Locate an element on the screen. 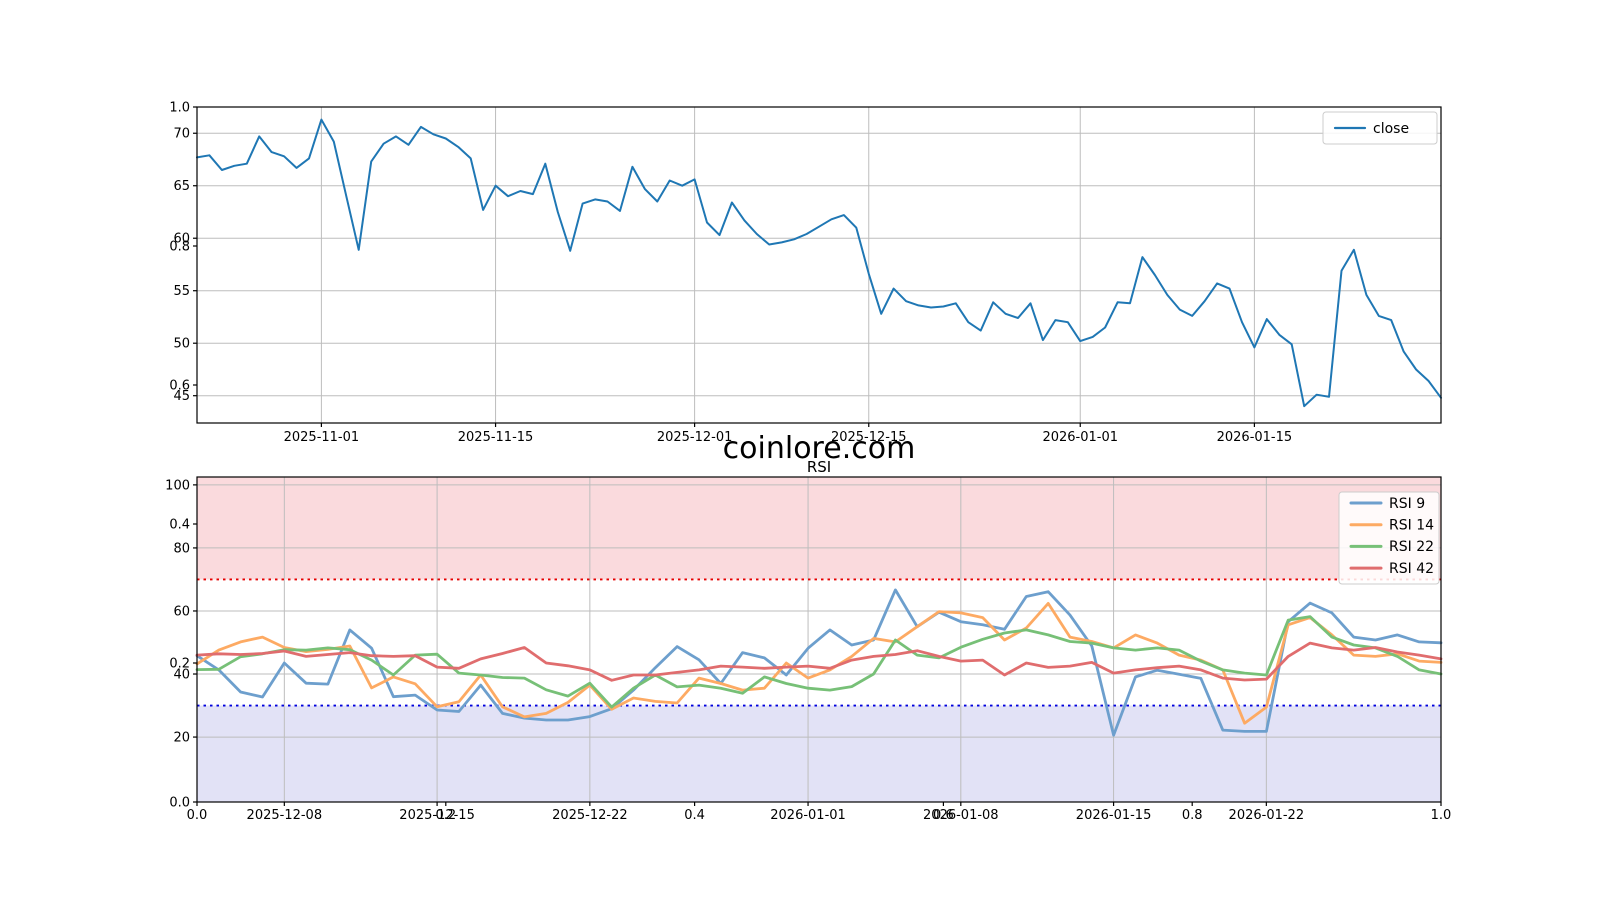 The height and width of the screenshot is (900, 1600). overlay-x-tick-label: 1.0 is located at coordinates (1441, 815).